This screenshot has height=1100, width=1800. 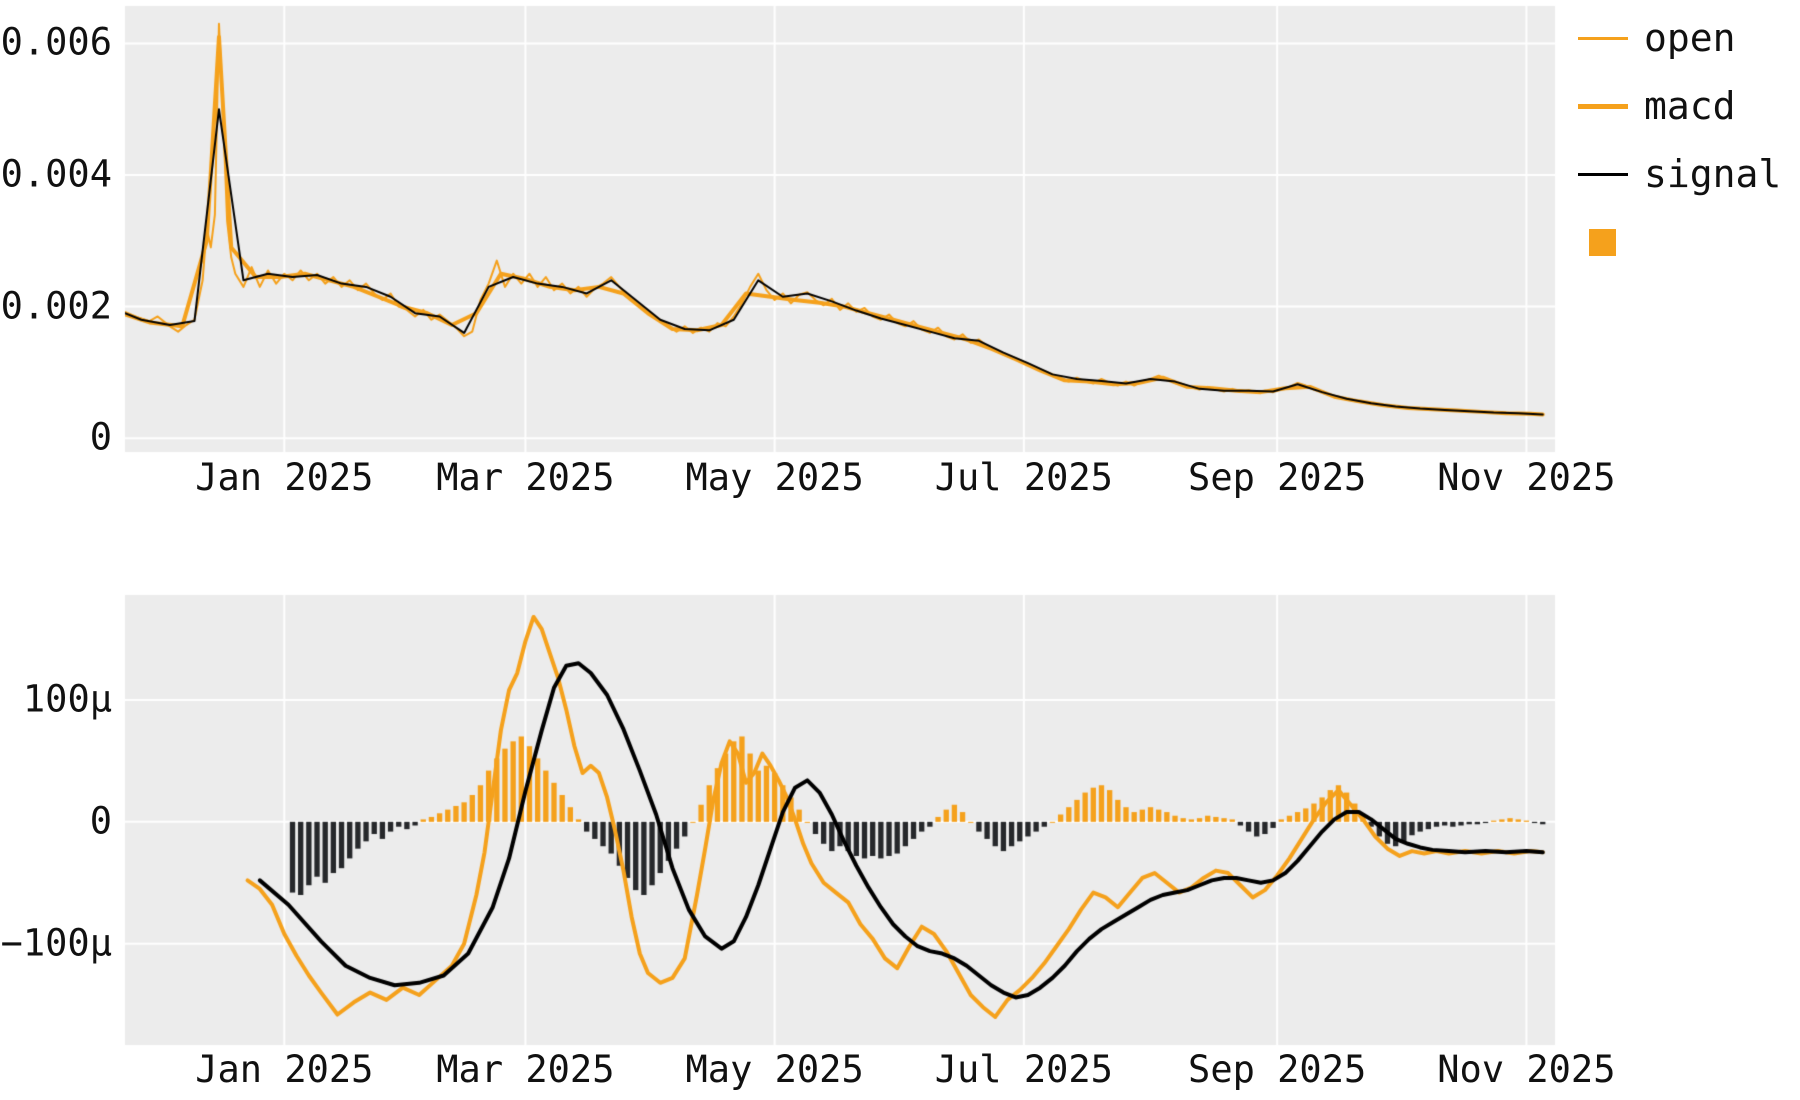 I want to click on top-x-tick-label: Nov 2025, so click(x=1526, y=477).